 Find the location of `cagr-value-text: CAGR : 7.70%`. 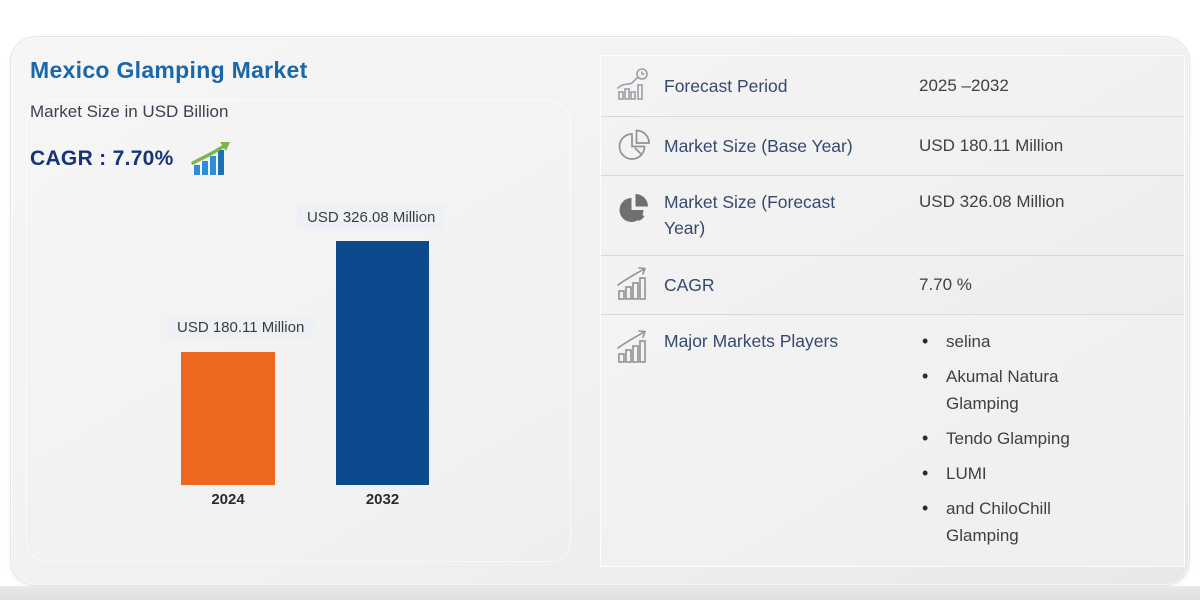

cagr-value-text: CAGR : 7.70% is located at coordinates (102, 158).